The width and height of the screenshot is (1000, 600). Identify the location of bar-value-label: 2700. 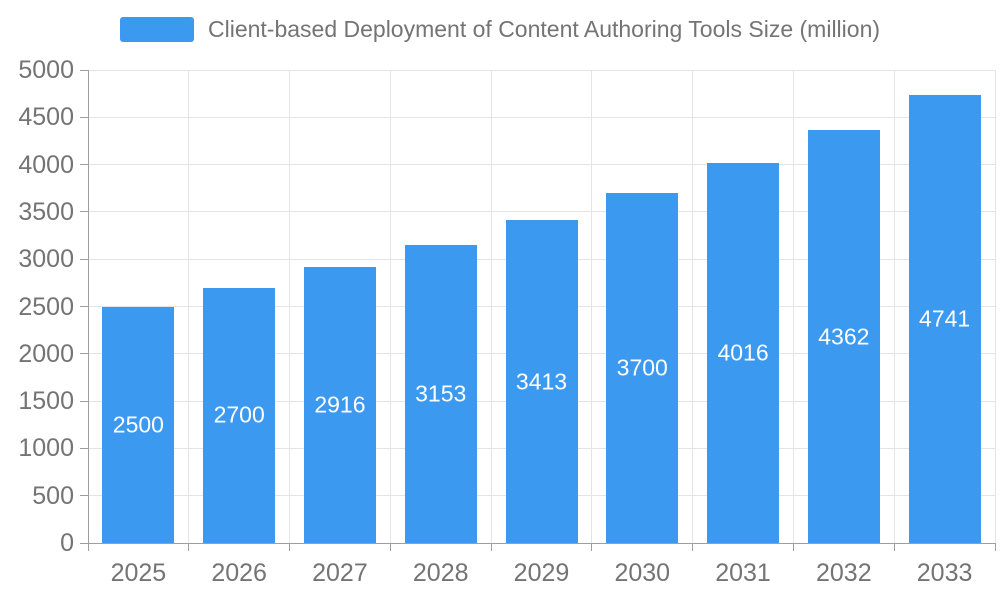
(239, 414).